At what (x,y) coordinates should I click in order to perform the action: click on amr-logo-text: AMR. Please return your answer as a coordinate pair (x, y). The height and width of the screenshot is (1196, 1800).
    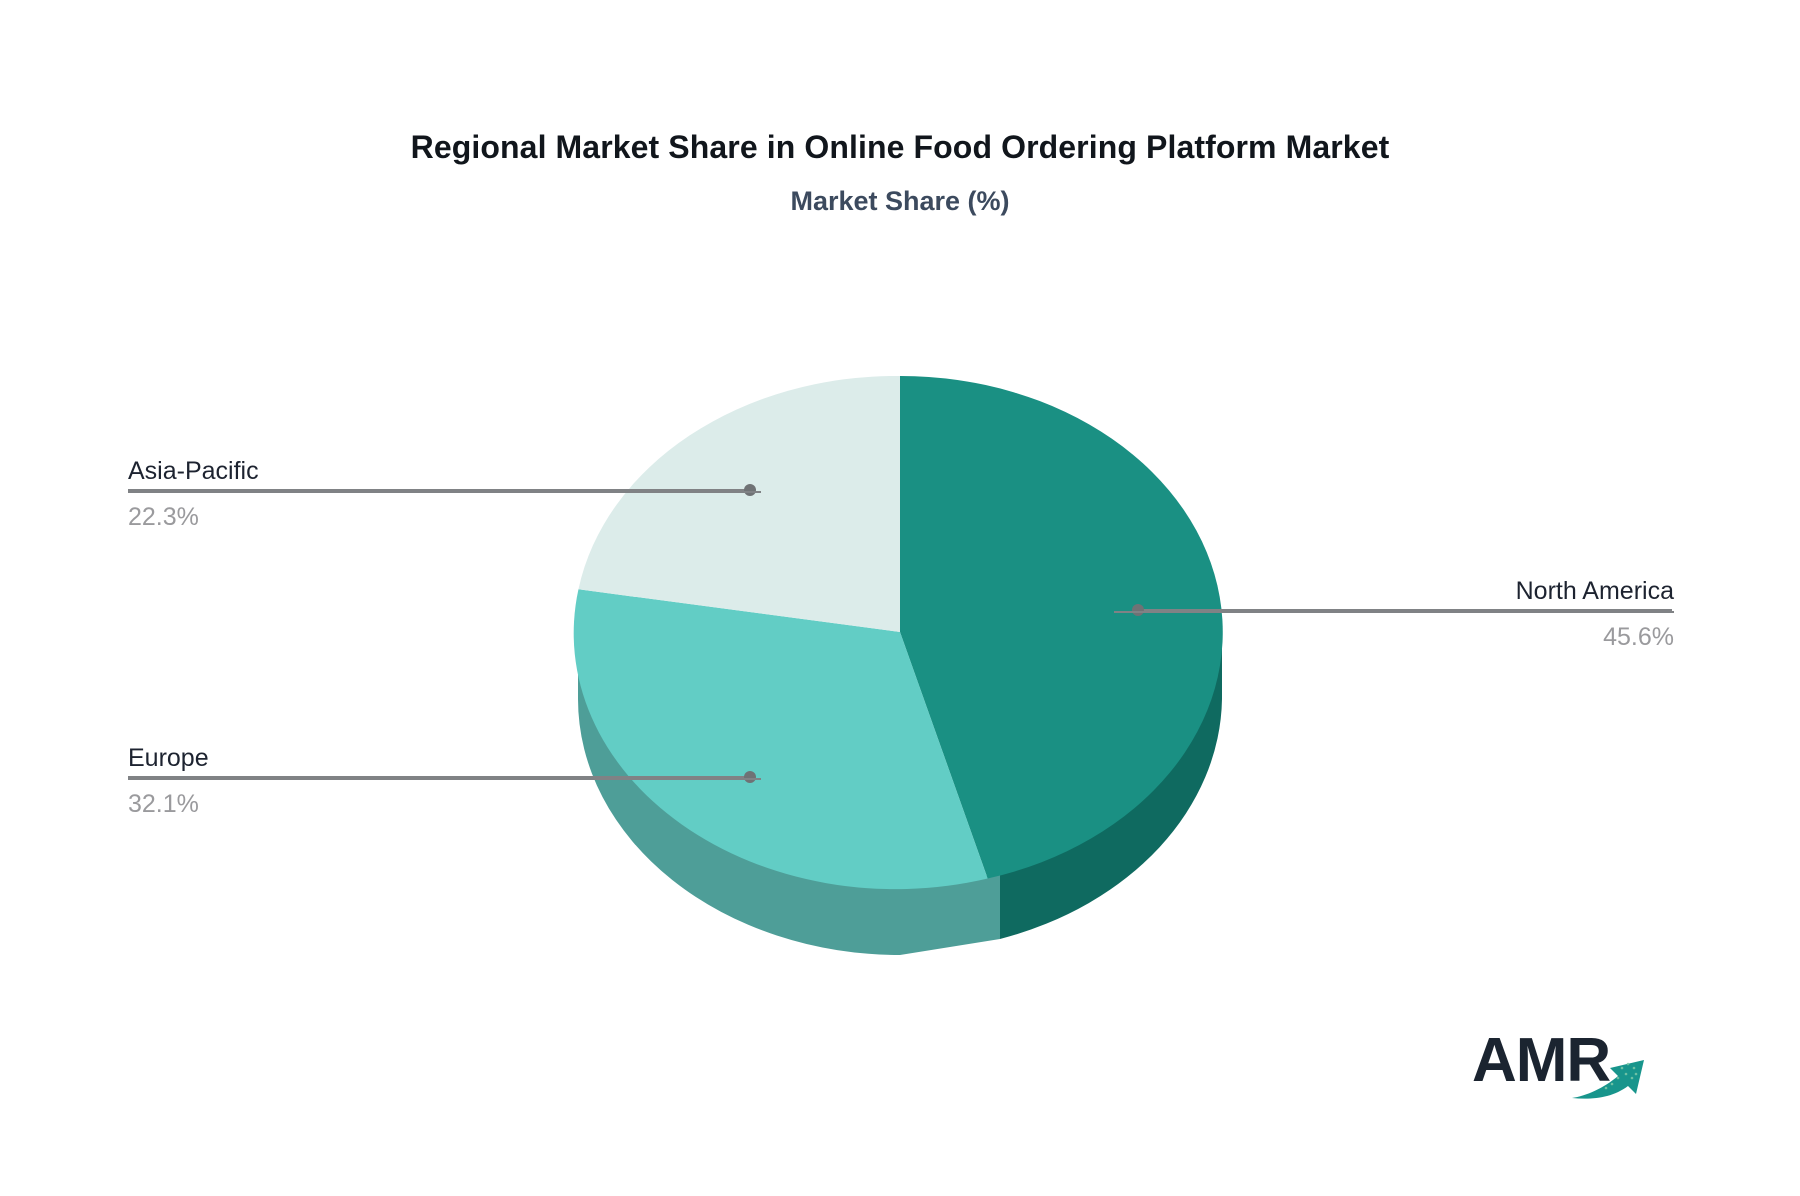
    Looking at the image, I should click on (1541, 1060).